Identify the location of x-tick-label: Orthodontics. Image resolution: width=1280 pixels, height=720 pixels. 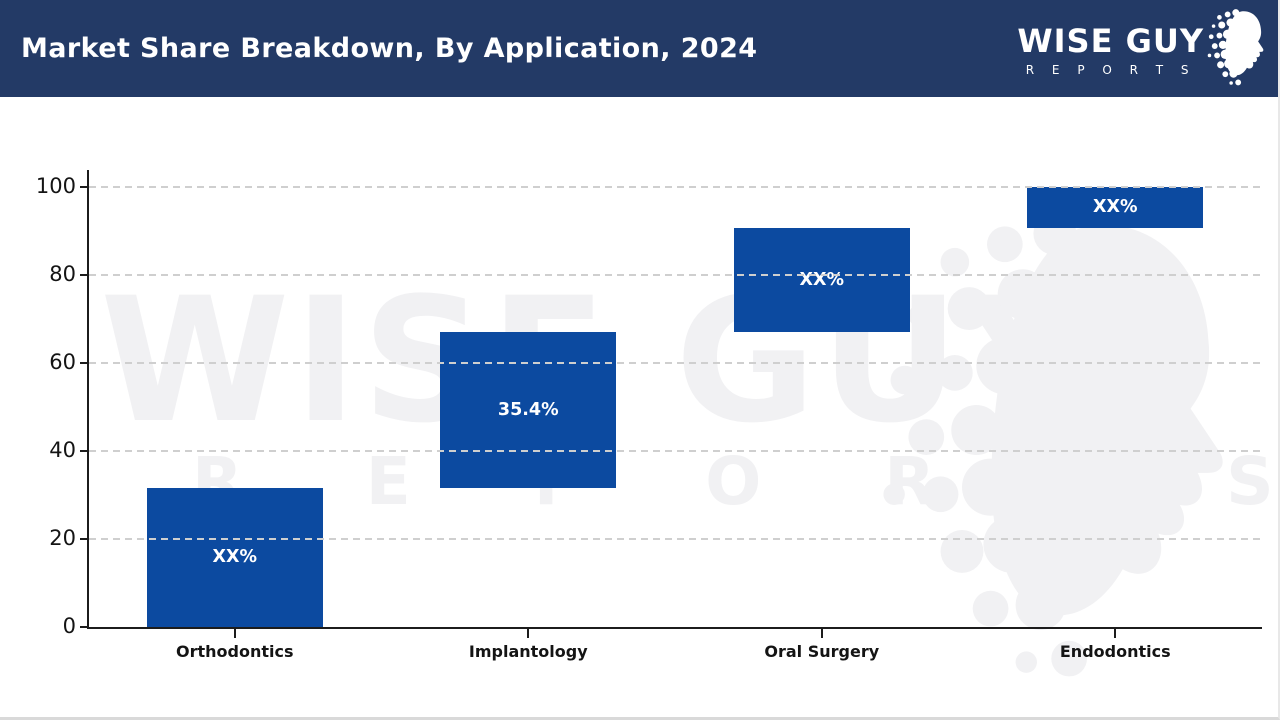
(235, 651).